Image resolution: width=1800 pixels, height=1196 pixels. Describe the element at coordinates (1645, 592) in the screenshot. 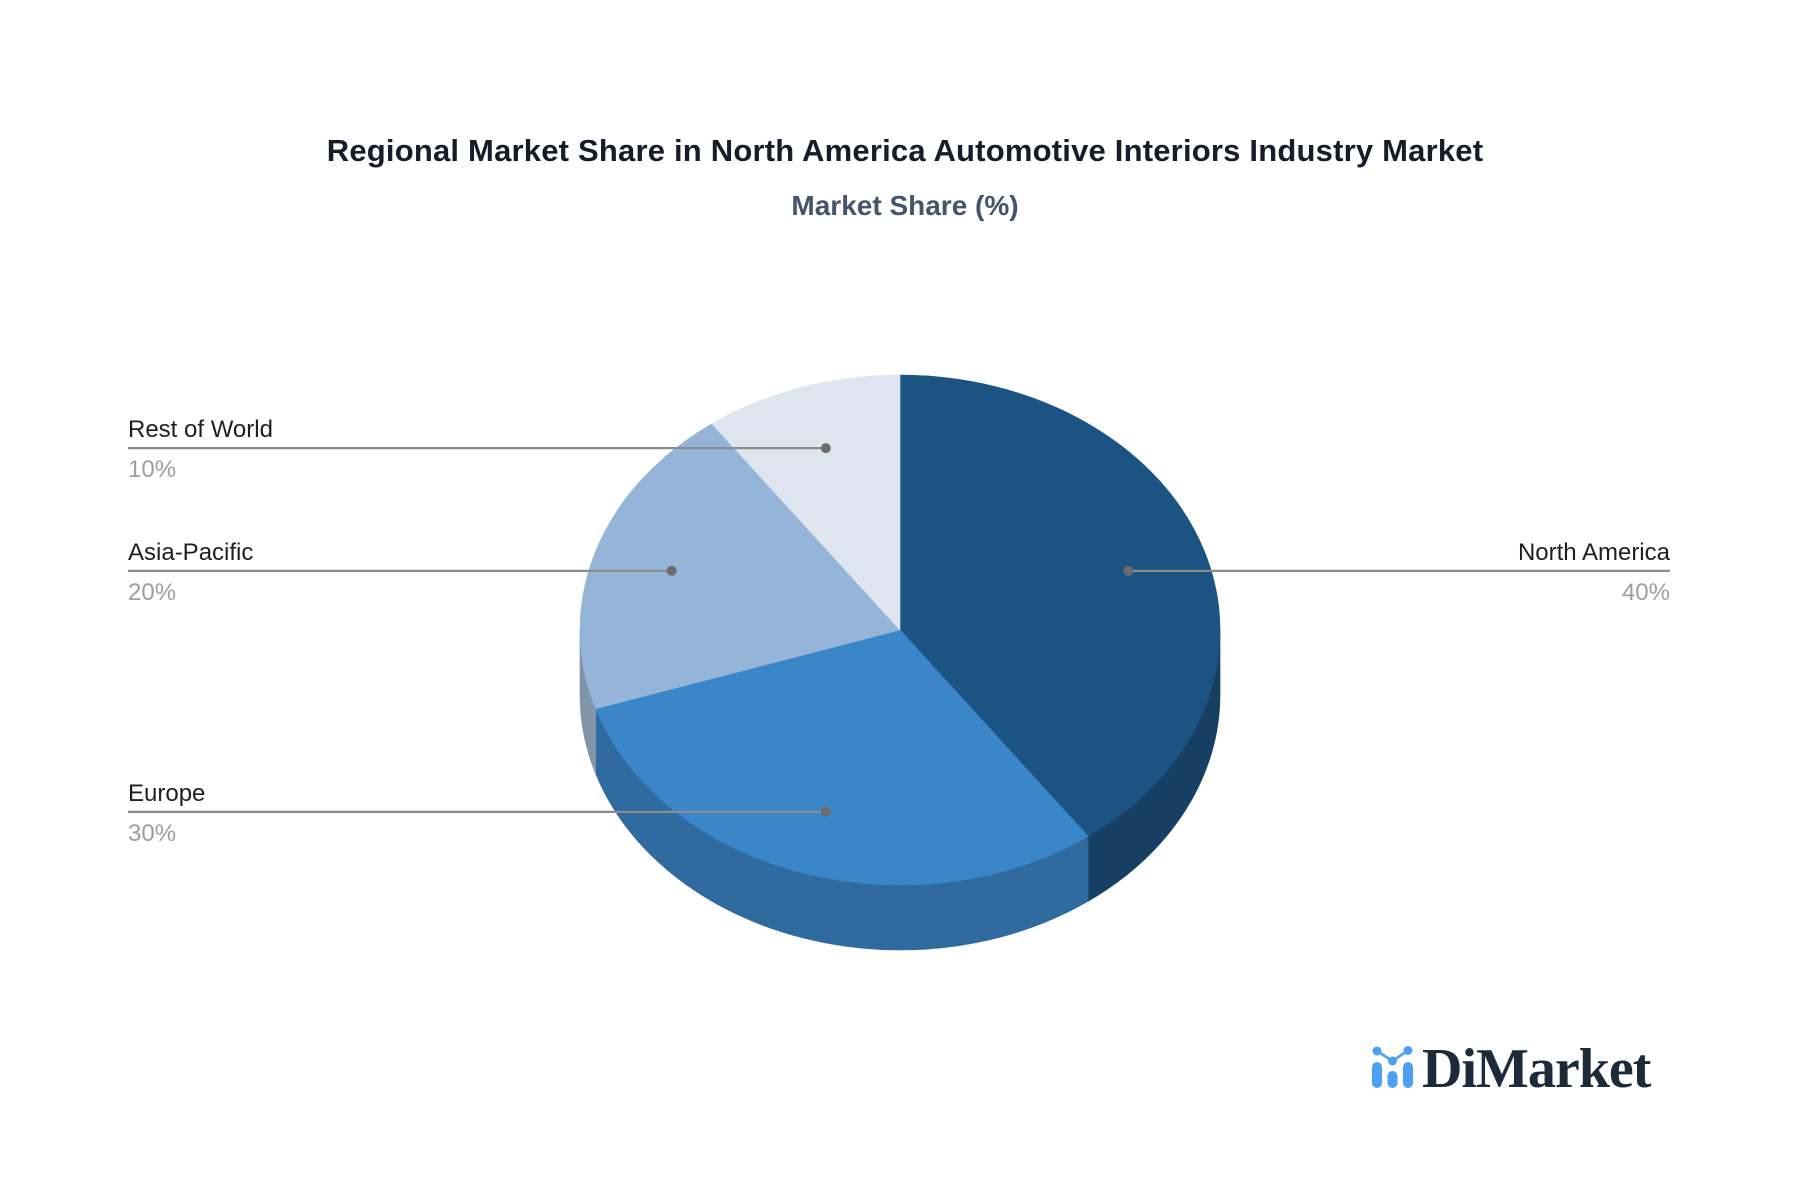

I see `slice-percentage: 40%` at that location.